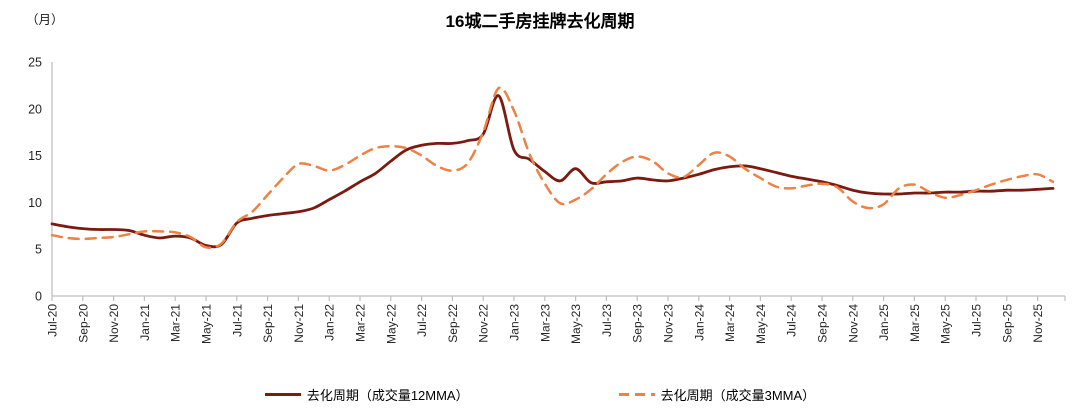 The height and width of the screenshot is (409, 1080). What do you see at coordinates (853, 323) in the screenshot?
I see `x-tick-label: Nov-24` at bounding box center [853, 323].